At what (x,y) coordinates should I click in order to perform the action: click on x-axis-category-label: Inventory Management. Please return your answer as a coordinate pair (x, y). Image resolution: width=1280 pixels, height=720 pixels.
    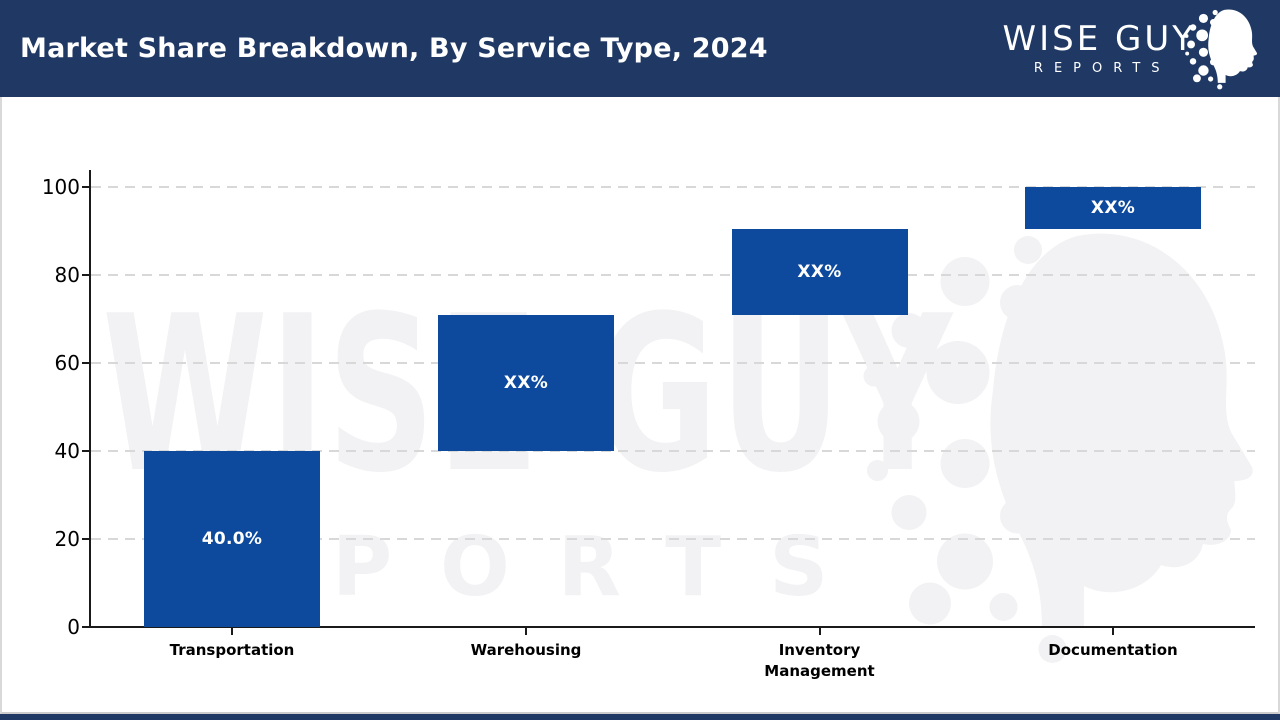
    Looking at the image, I should click on (819, 660).